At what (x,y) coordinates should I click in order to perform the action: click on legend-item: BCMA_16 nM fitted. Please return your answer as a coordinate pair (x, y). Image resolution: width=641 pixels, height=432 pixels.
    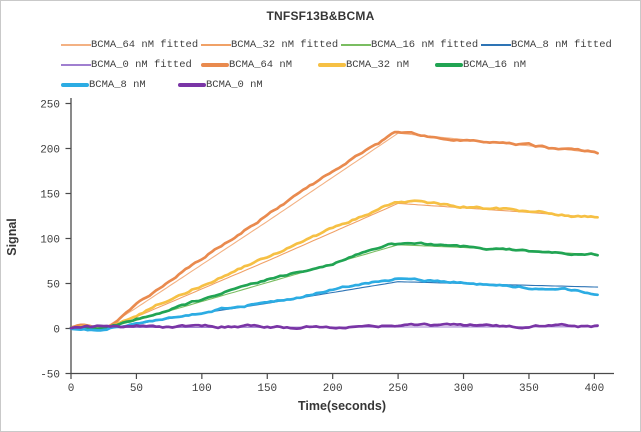
    Looking at the image, I should click on (411, 45).